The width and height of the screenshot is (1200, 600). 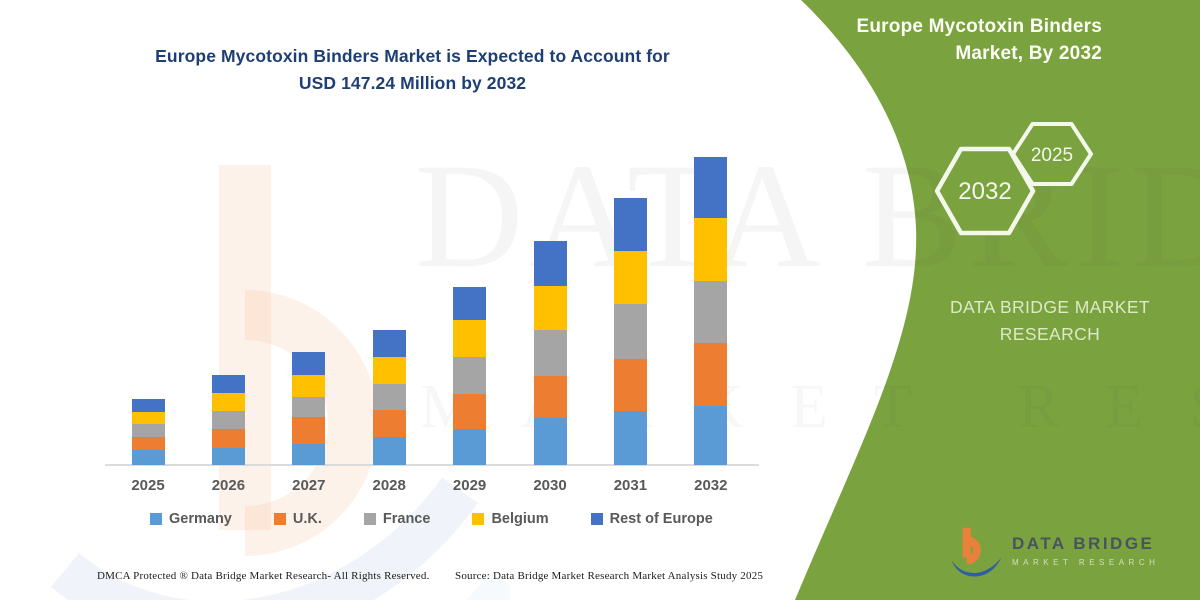 What do you see at coordinates (412, 83) in the screenshot?
I see `chart-title-line2: USD 147.24 Million by 2032` at bounding box center [412, 83].